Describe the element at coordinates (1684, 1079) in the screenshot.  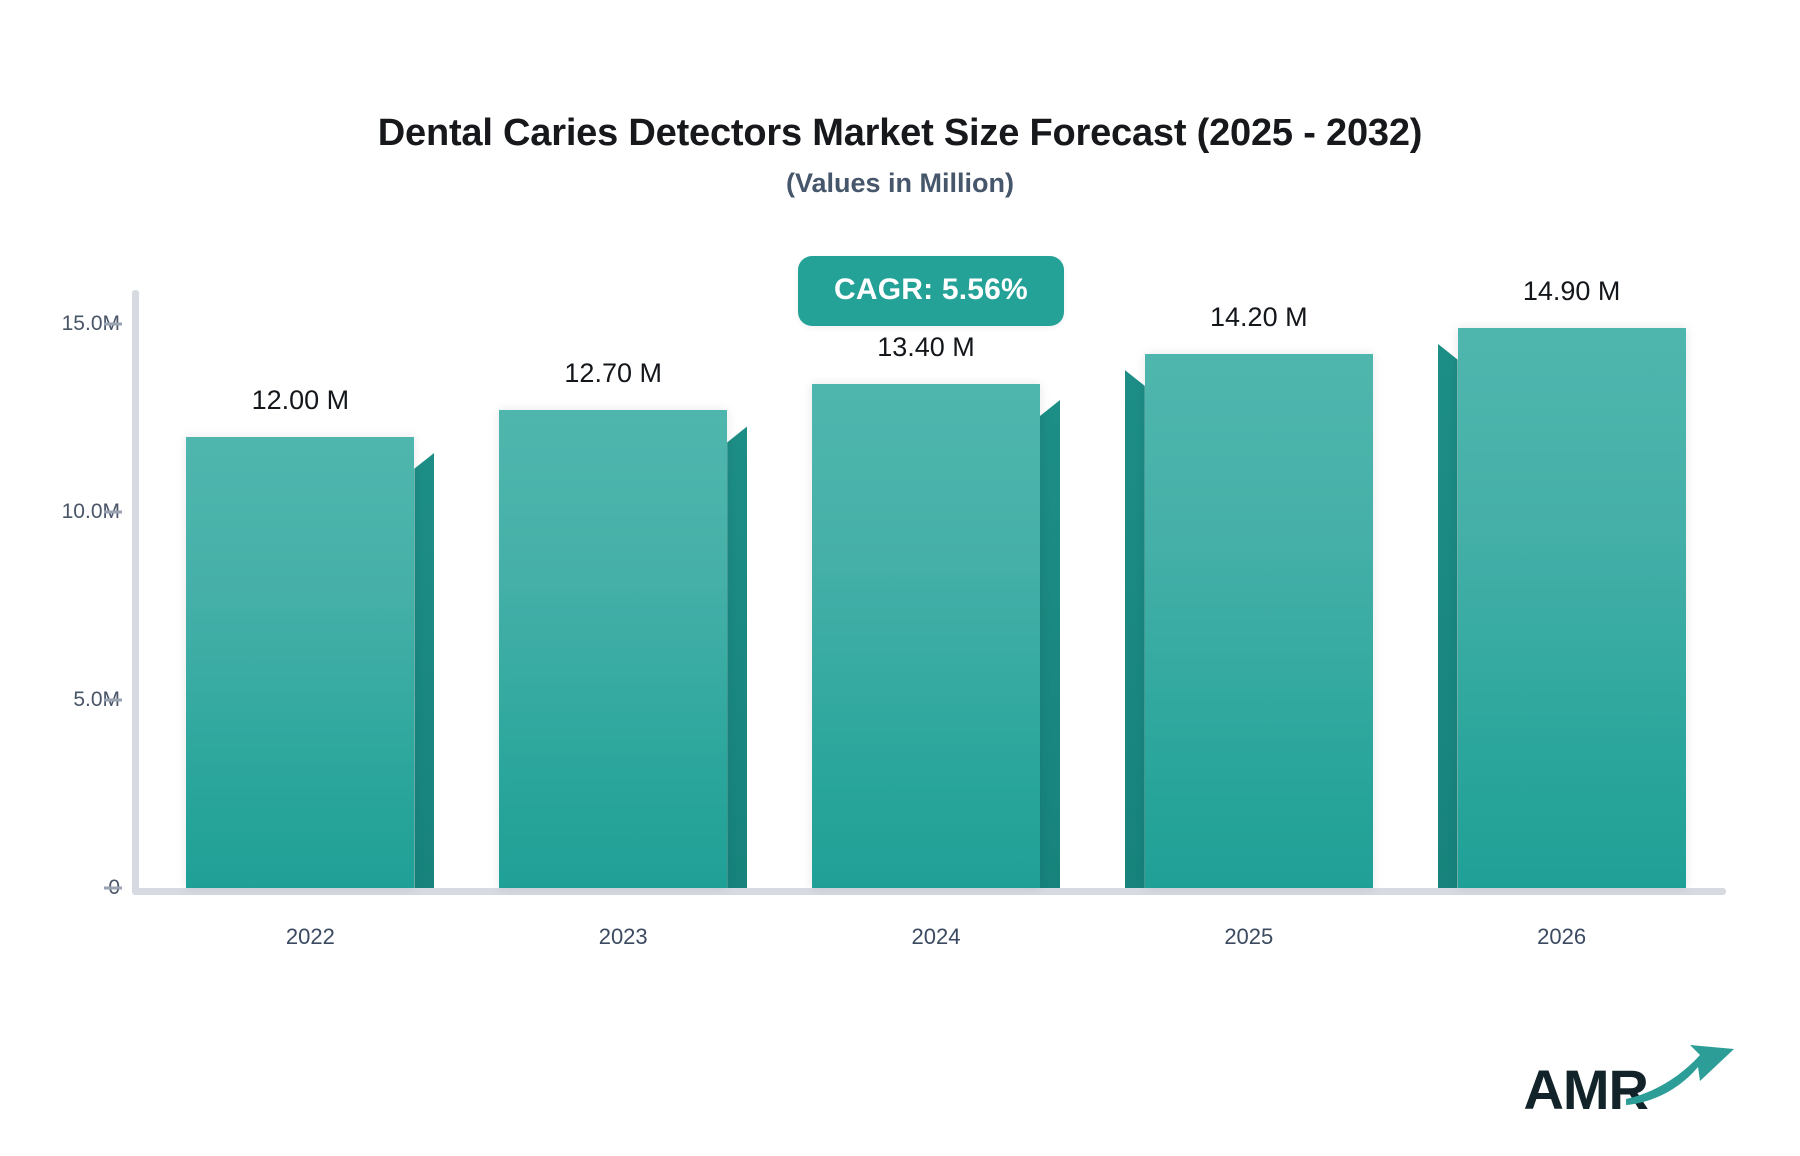
I see `growth-arrow-icon` at that location.